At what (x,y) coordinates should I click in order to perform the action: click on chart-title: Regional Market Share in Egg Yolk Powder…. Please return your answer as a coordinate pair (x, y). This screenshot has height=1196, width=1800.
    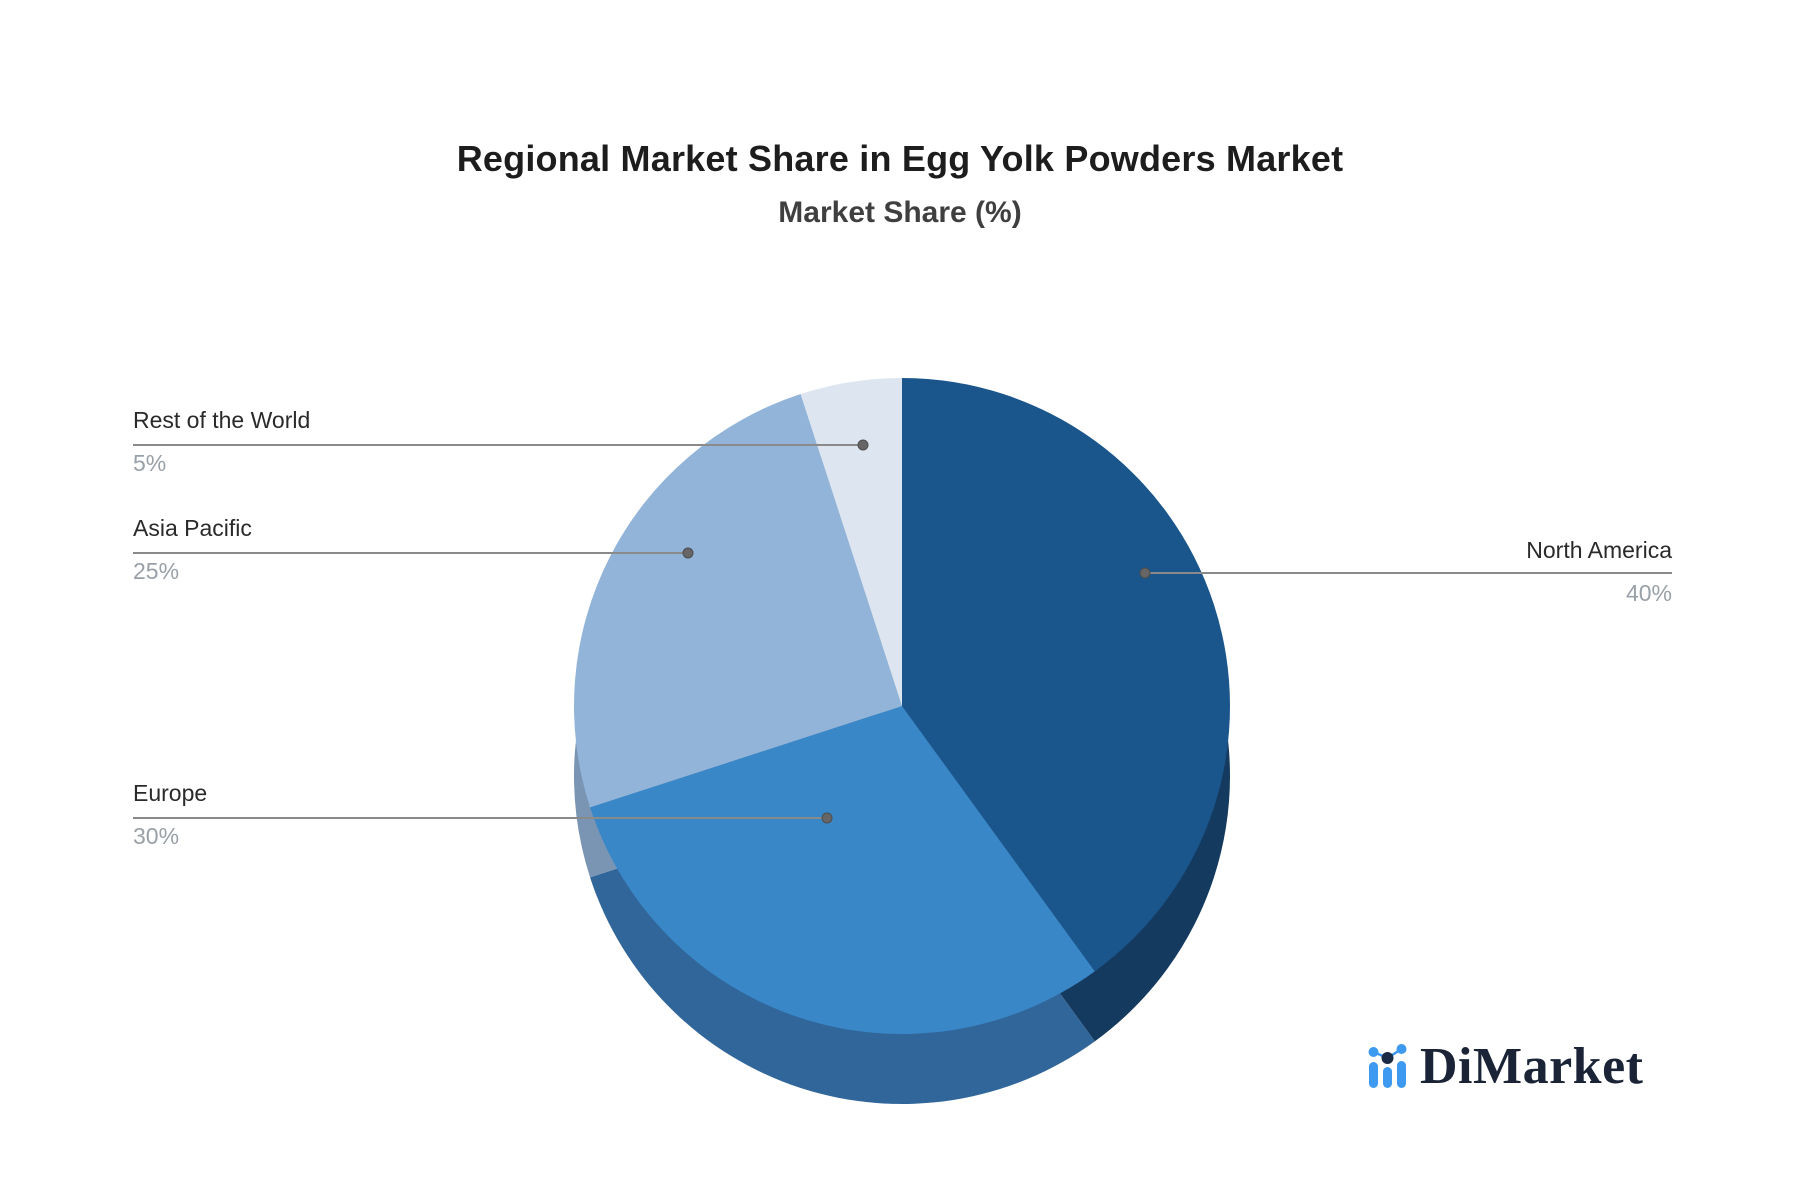
    Looking at the image, I should click on (900, 158).